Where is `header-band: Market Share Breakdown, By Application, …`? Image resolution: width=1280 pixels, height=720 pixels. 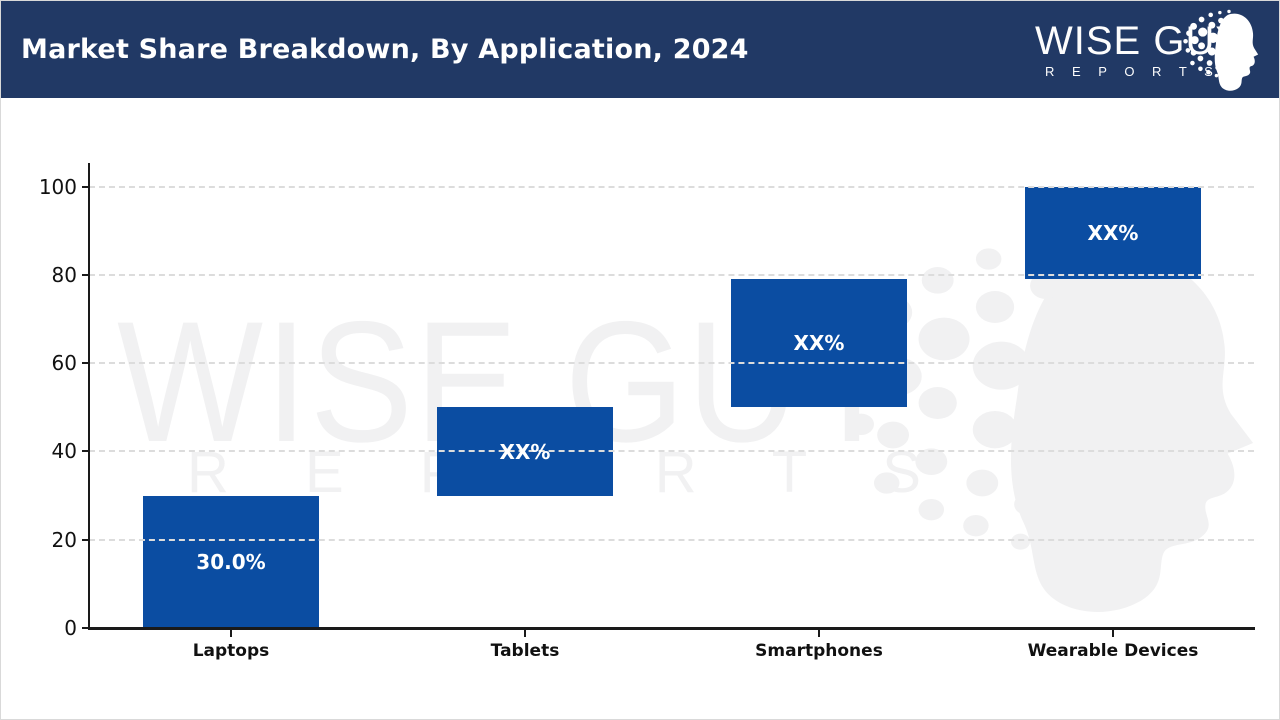 header-band: Market Share Breakdown, By Application, … is located at coordinates (640, 49).